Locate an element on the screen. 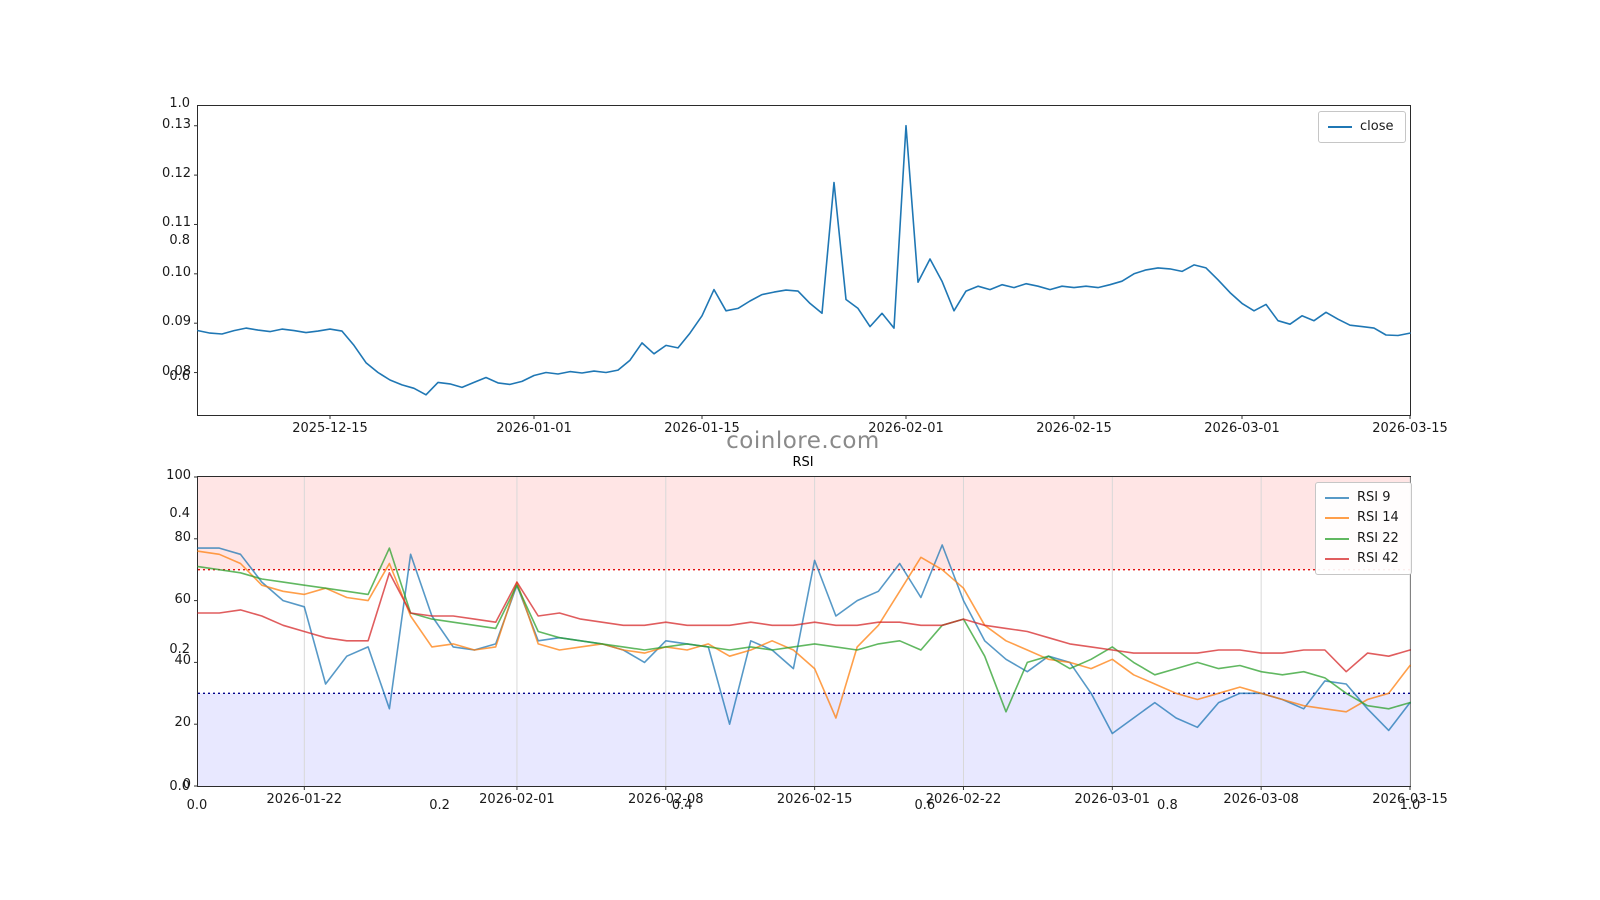  legend-label: RSI 42 is located at coordinates (1378, 558).